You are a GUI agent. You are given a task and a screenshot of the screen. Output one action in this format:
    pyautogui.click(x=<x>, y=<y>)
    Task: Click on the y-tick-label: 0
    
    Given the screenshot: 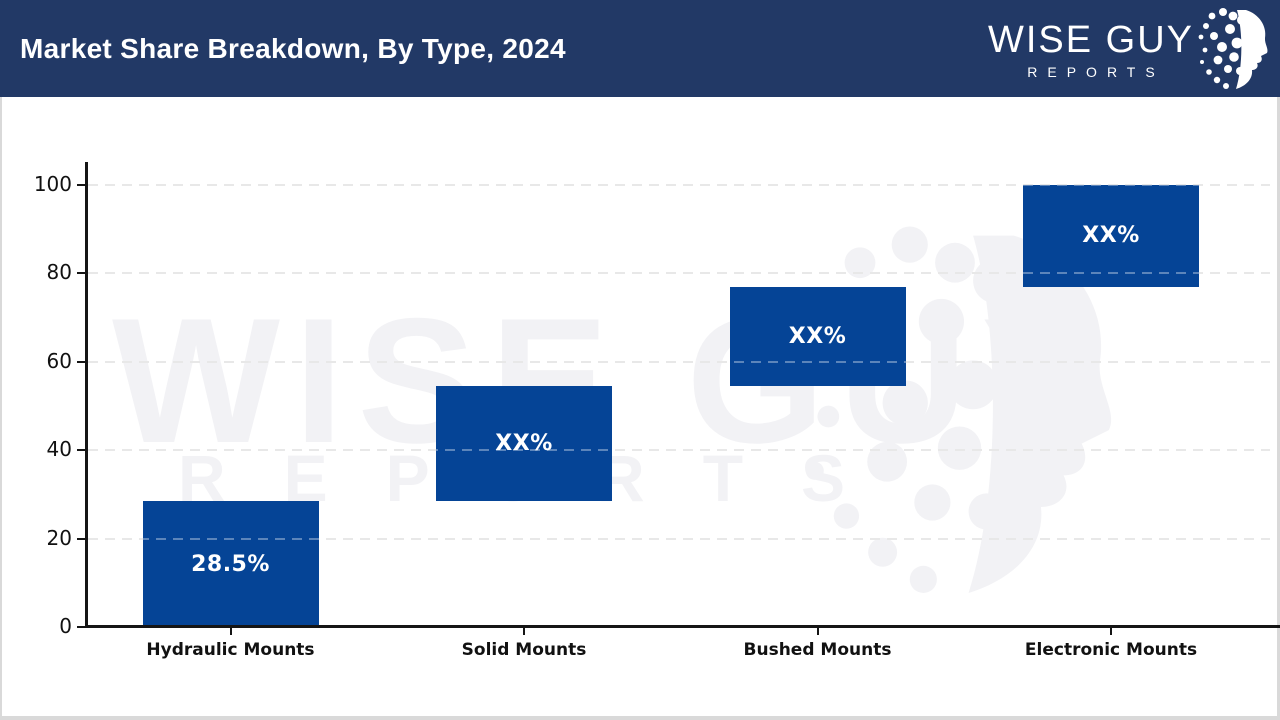 What is the action you would take?
    pyautogui.click(x=65, y=626)
    